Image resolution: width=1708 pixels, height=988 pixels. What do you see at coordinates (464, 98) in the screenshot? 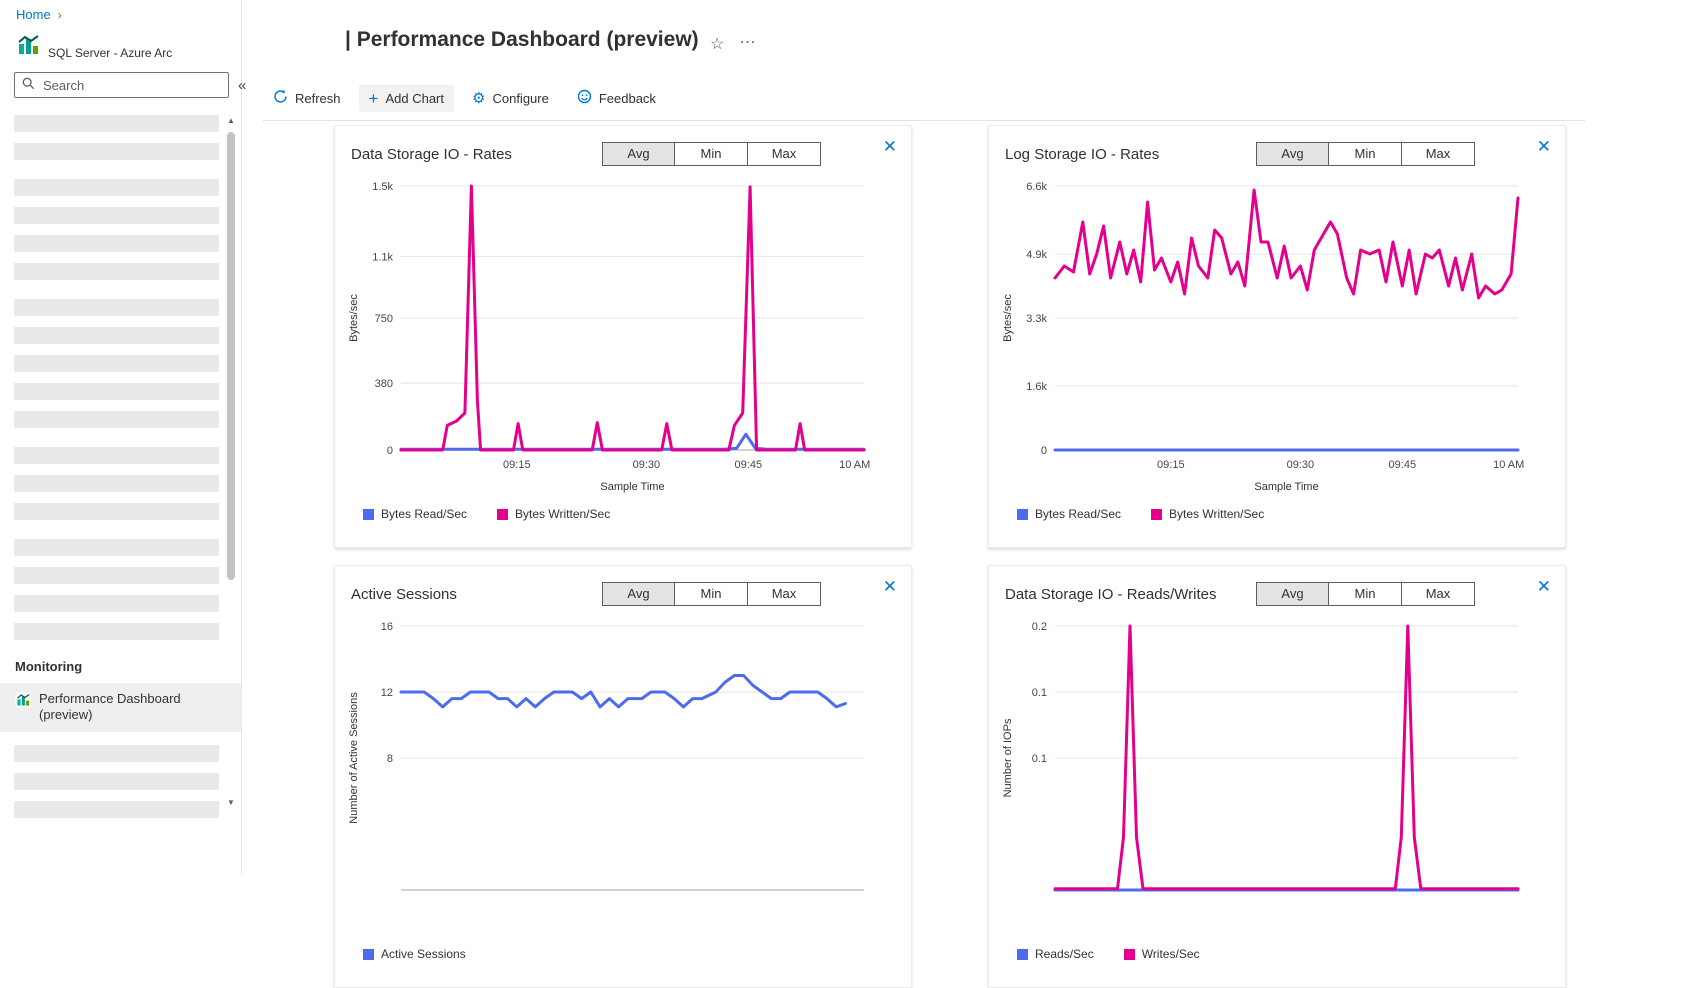
I see `command-bar: Refresh + Add Chart ⚙ Configure Feedback` at bounding box center [464, 98].